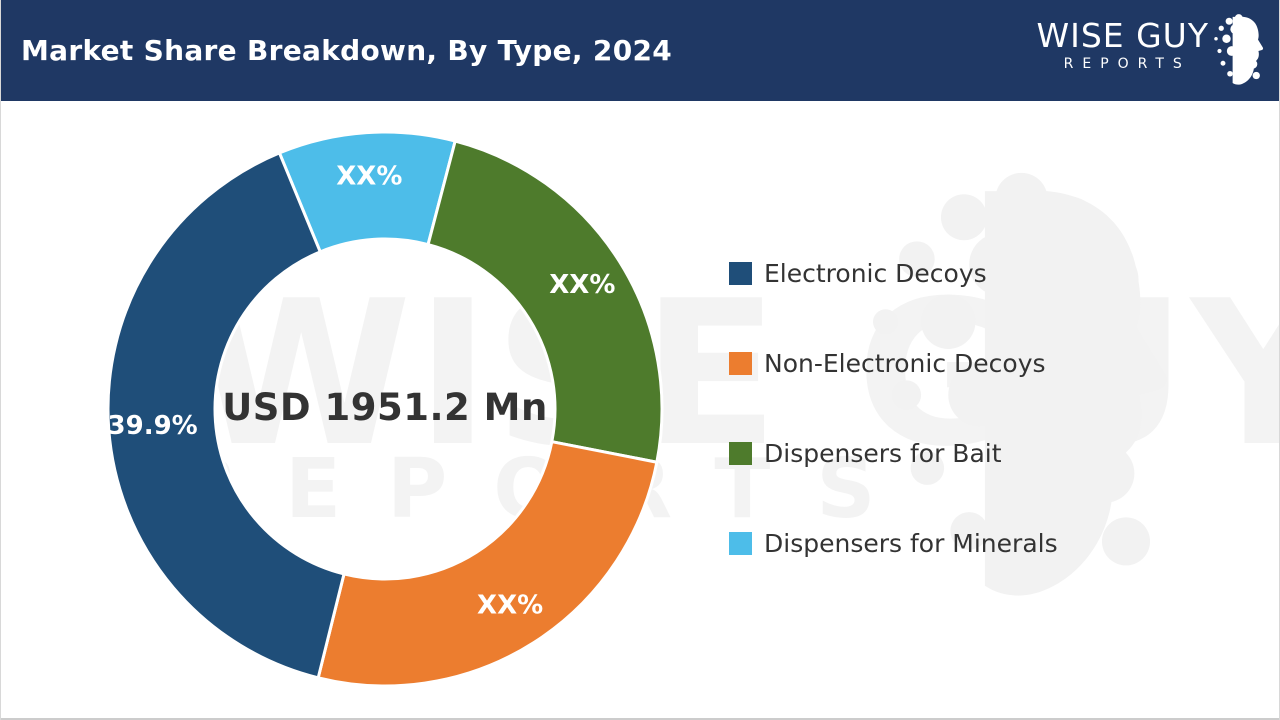 The width and height of the screenshot is (1280, 720). What do you see at coordinates (640, 719) in the screenshot?
I see `bottom-border` at bounding box center [640, 719].